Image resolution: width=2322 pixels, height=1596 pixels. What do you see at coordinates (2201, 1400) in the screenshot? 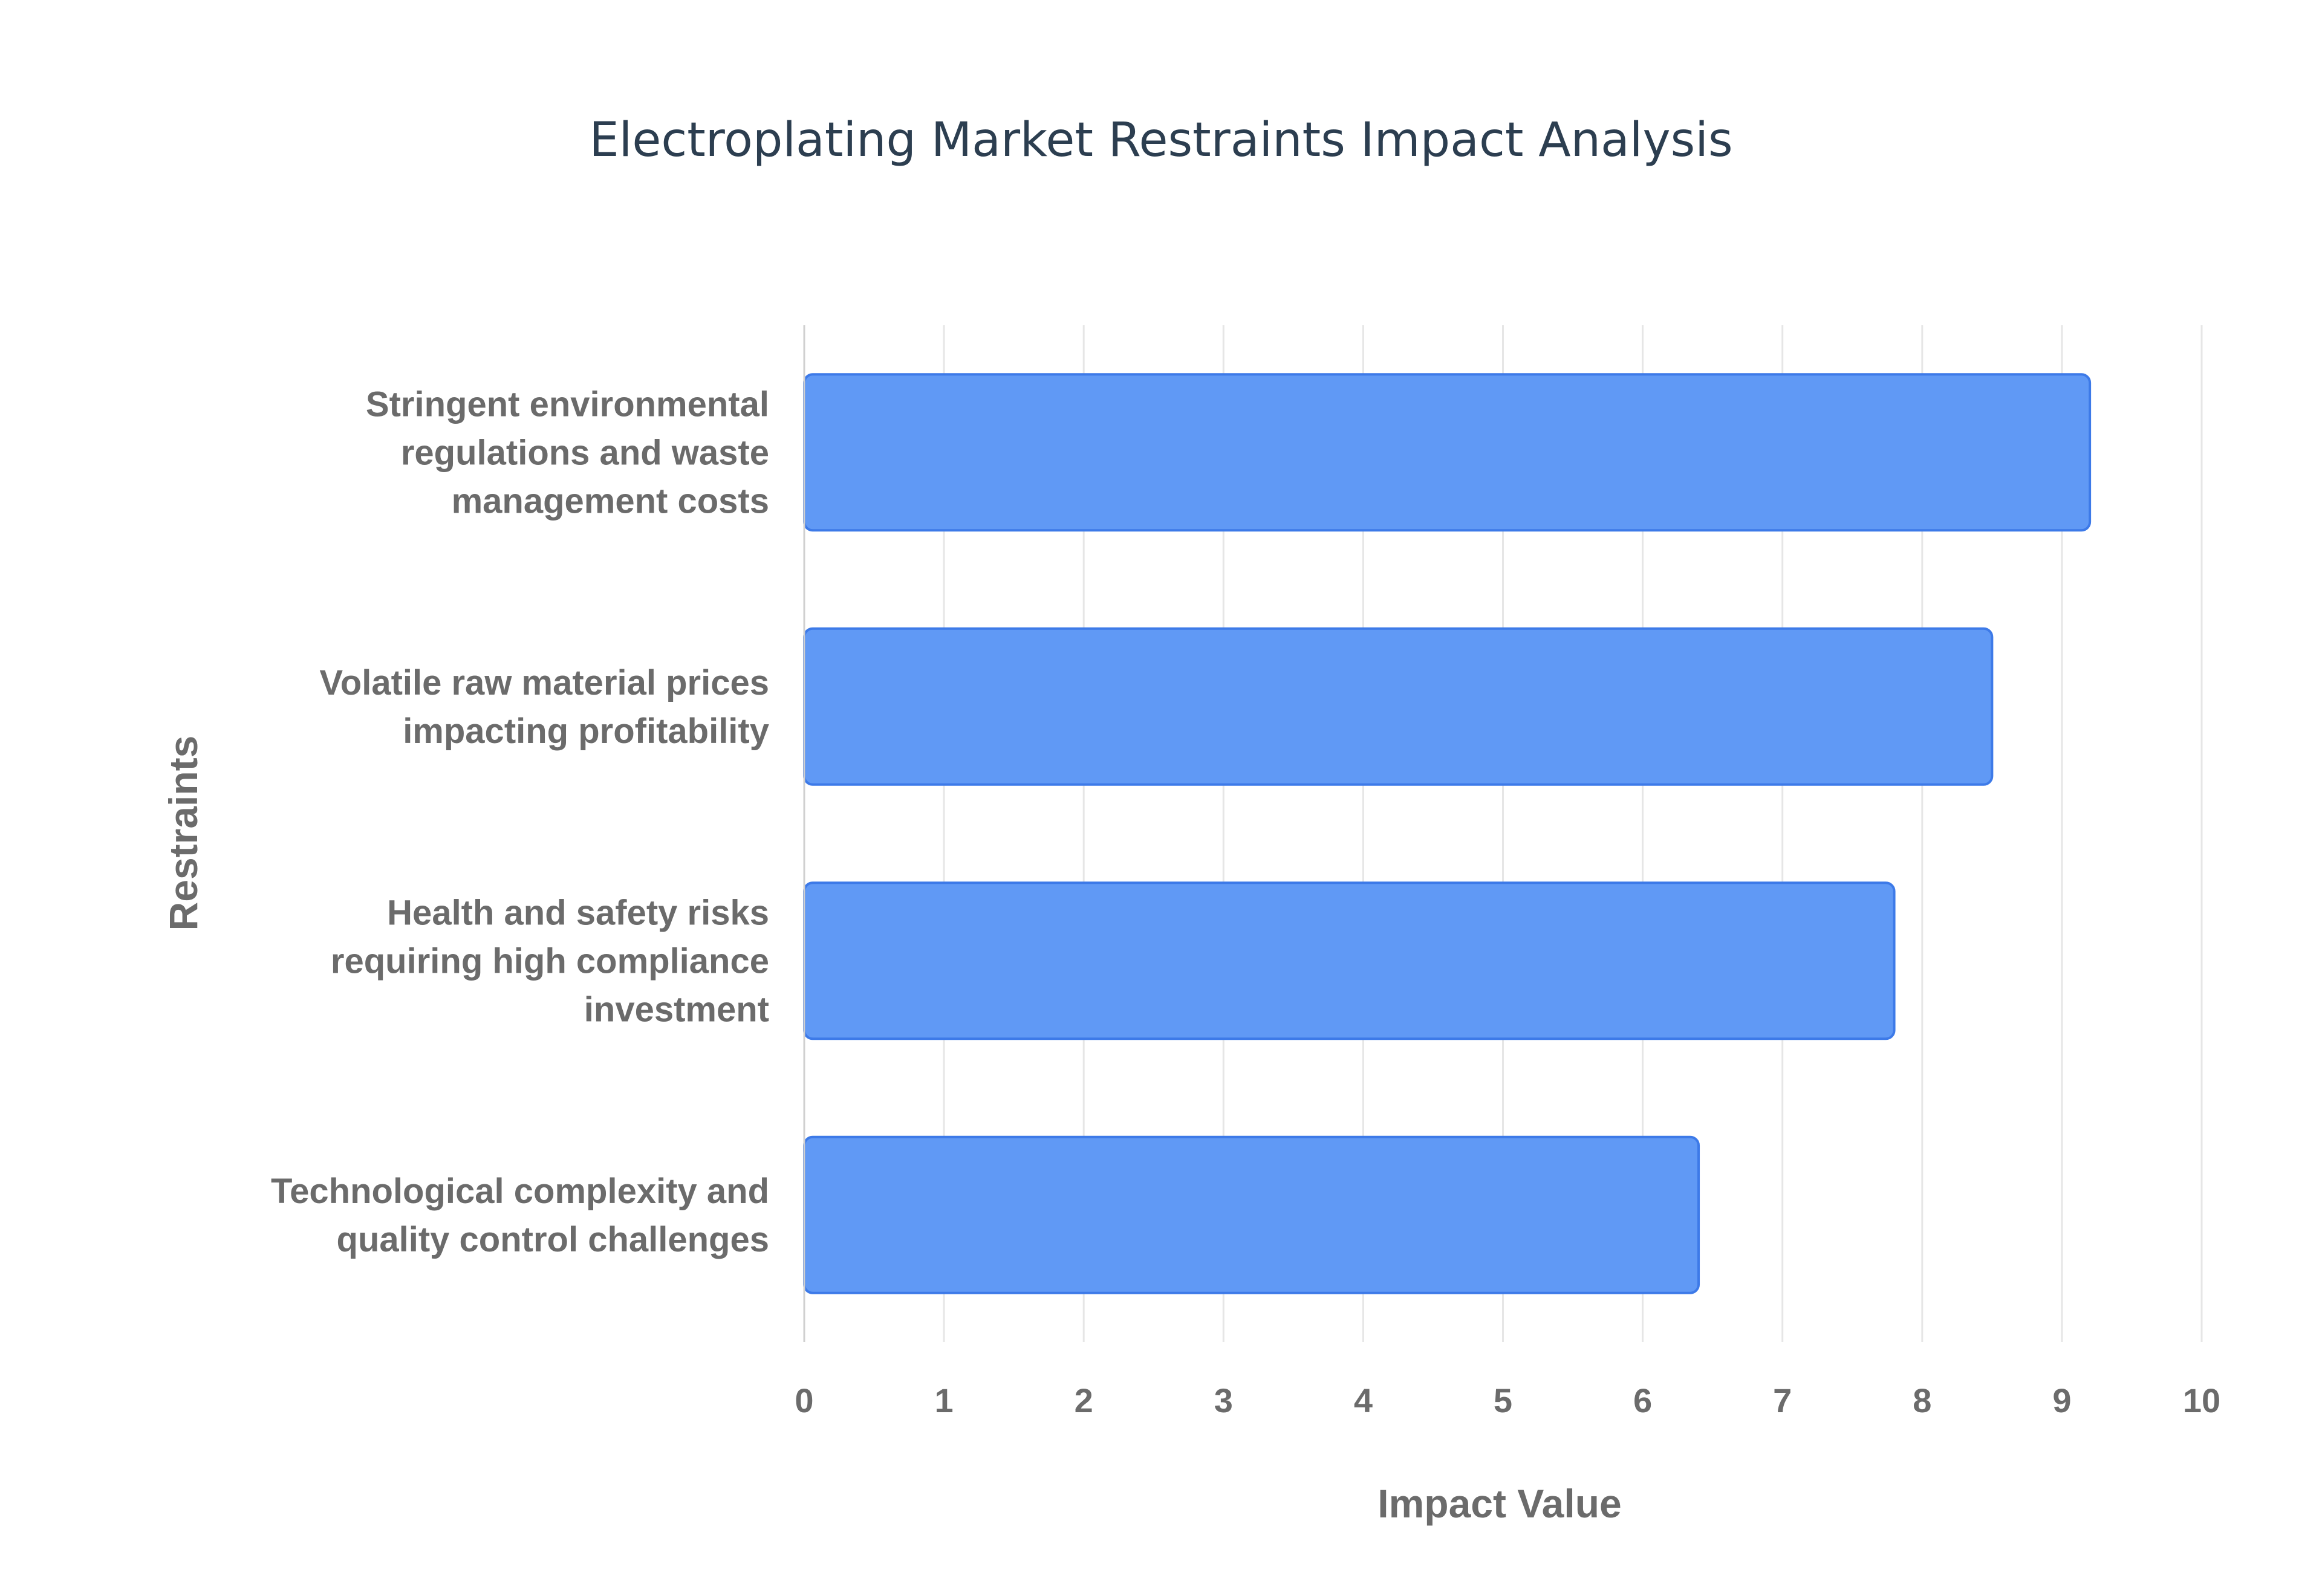
I see `x-tick-label-10: 10` at bounding box center [2201, 1400].